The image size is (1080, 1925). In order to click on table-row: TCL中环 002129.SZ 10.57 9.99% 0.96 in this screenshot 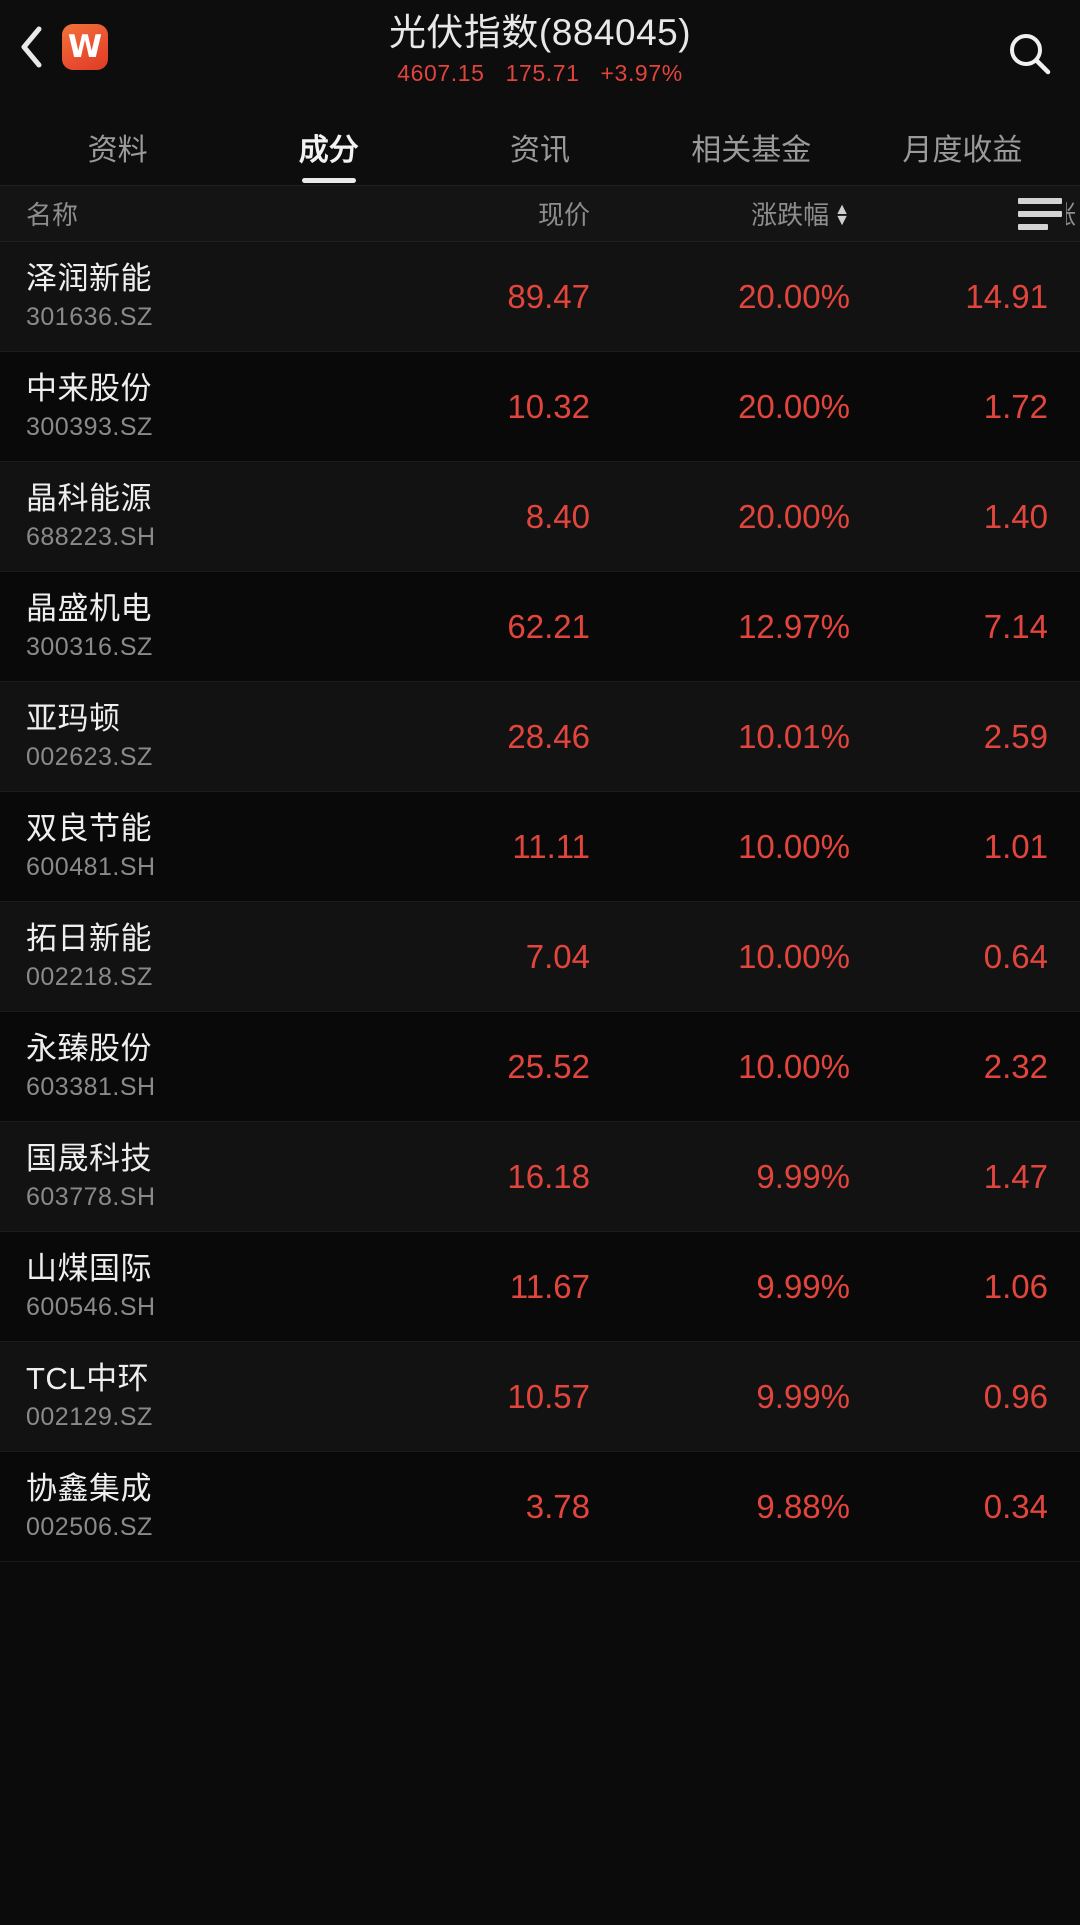, I will do `click(540, 1397)`.